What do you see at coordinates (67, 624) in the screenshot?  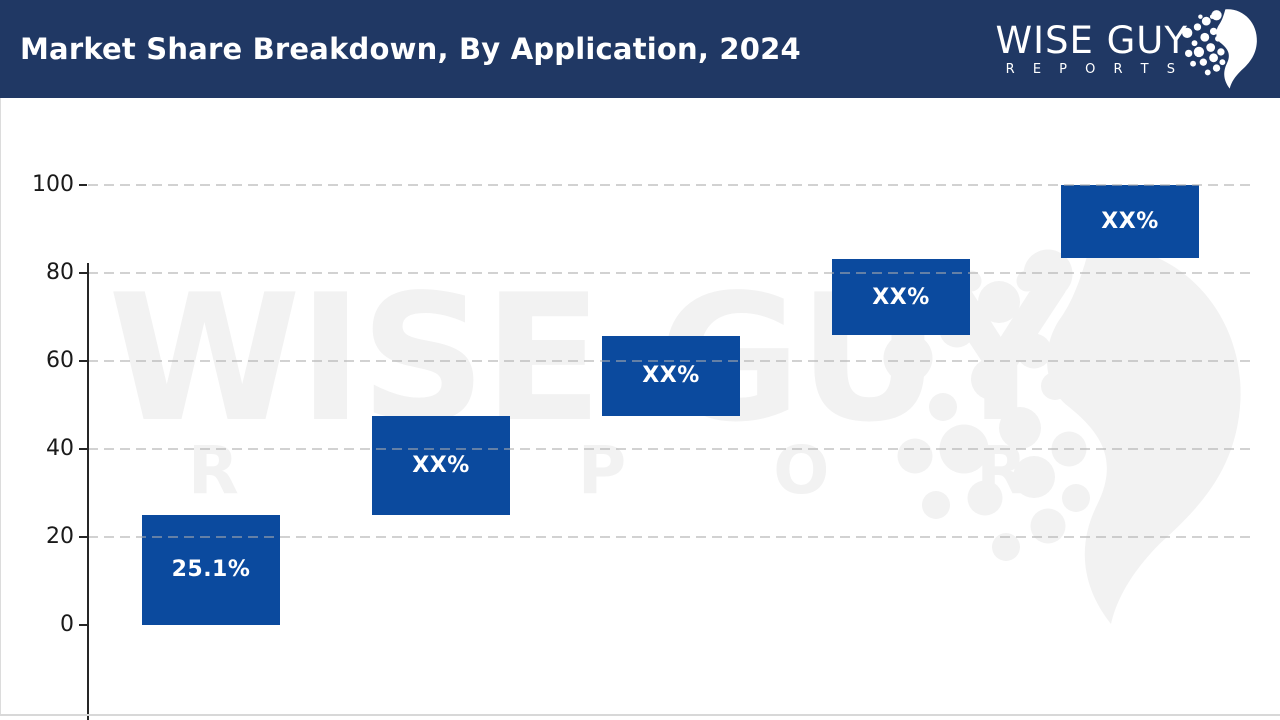 I see `y-tick-label-0: 0` at bounding box center [67, 624].